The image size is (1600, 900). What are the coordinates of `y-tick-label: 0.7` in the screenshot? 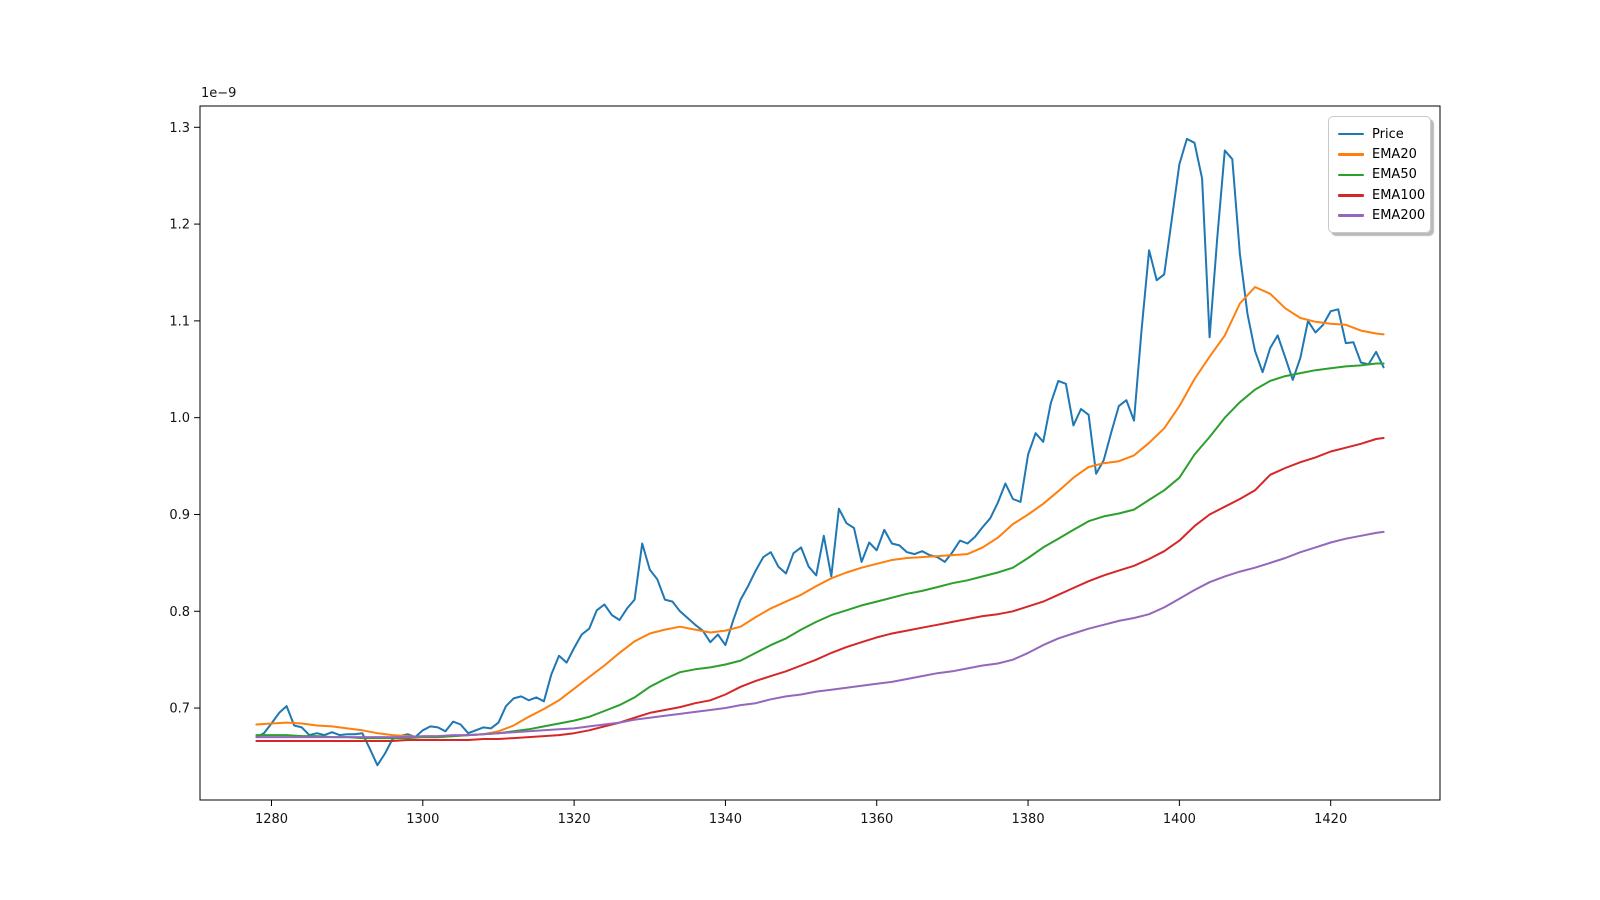 It's located at (179, 709).